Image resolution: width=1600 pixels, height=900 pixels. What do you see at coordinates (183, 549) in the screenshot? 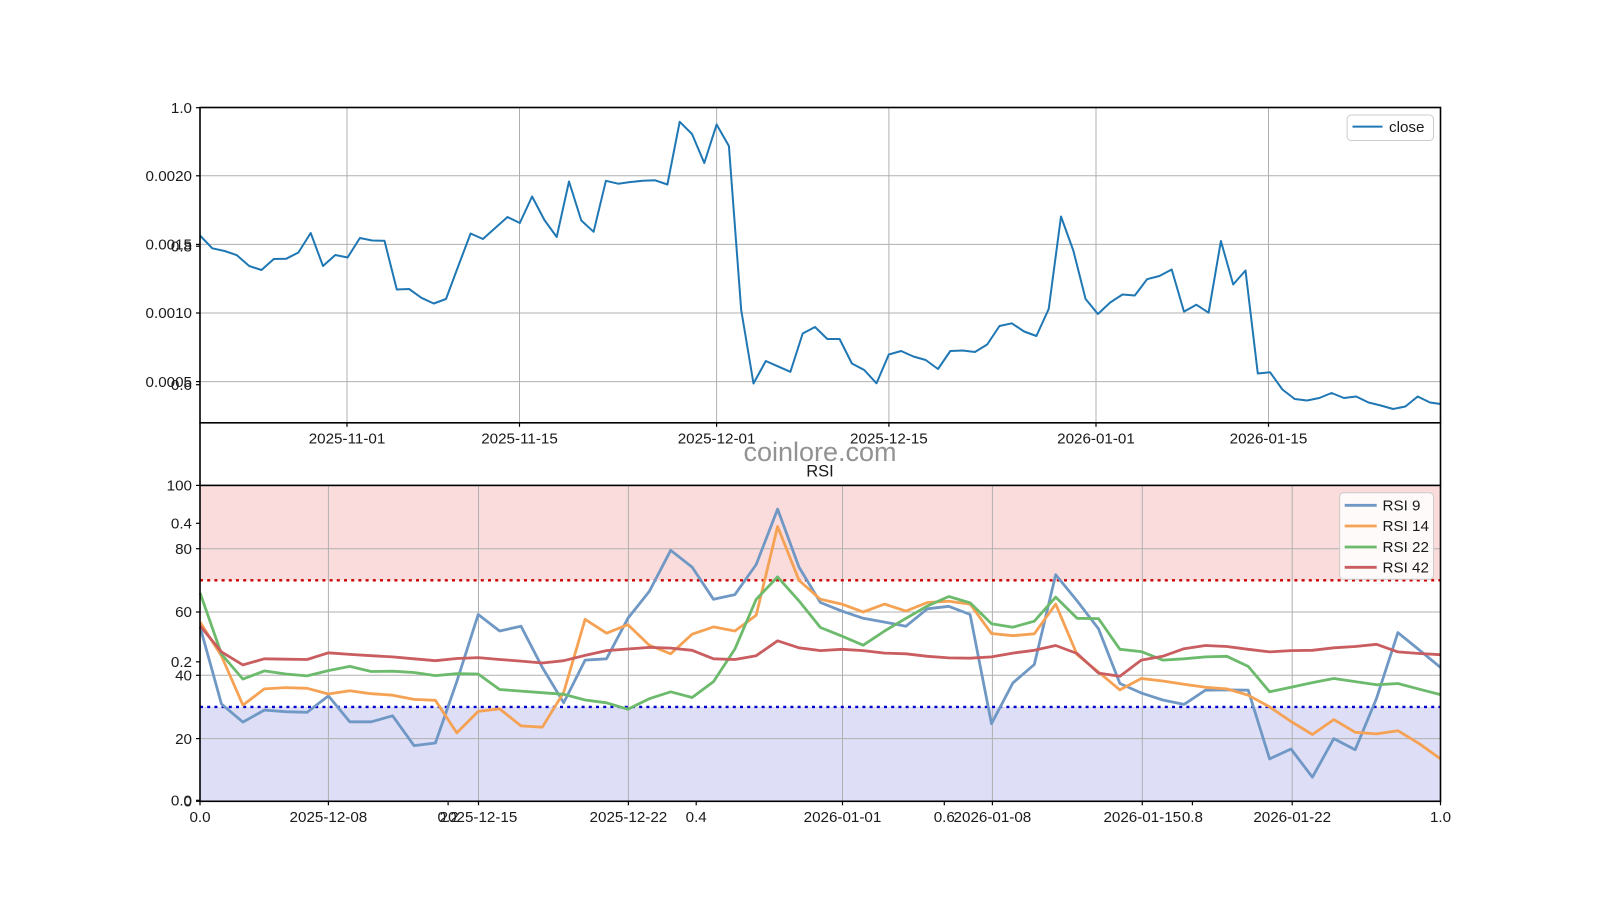
I see `svg-text: 80` at bounding box center [183, 549].